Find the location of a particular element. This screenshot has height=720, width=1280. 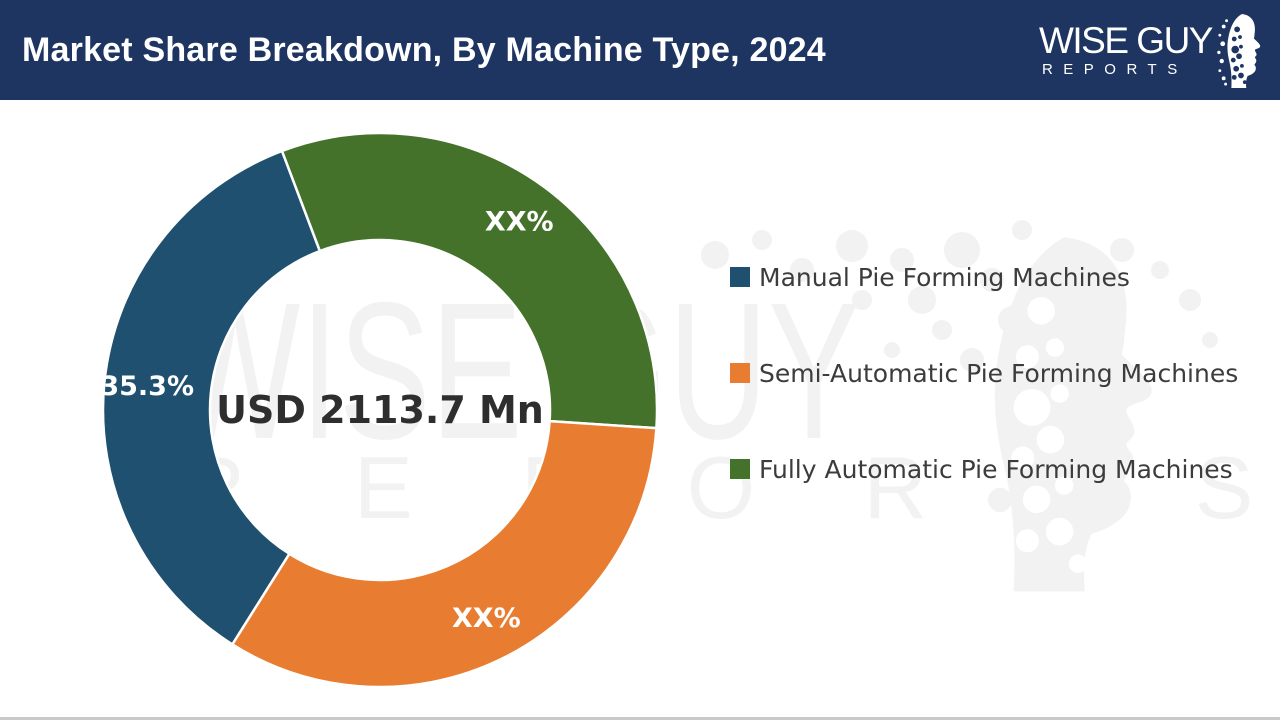

center-value-label: USD 2113.7 Mn is located at coordinates (380, 410).